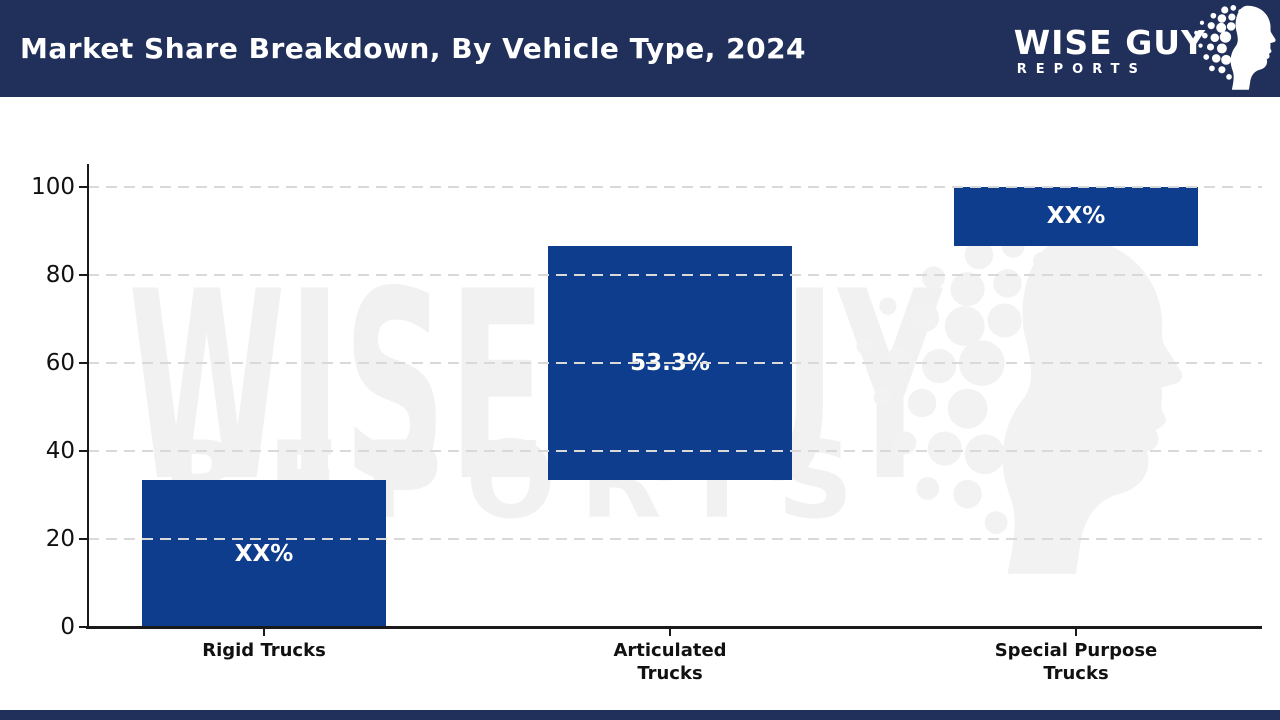 This screenshot has width=1280, height=720. What do you see at coordinates (670, 662) in the screenshot?
I see `x-axis-label: Articulated Trucks` at bounding box center [670, 662].